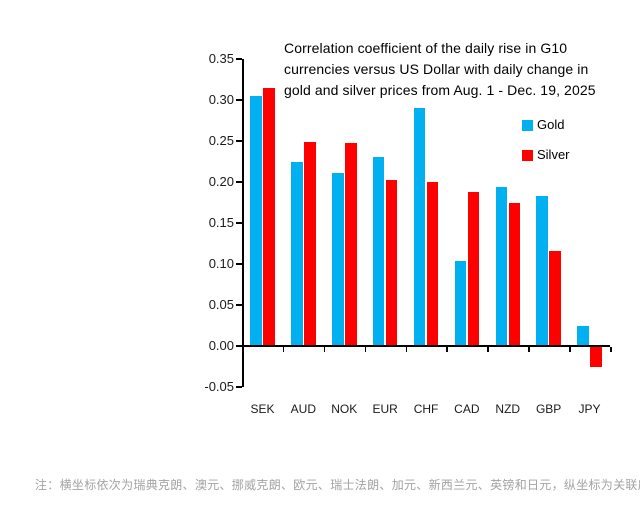 The image size is (640, 509). Describe the element at coordinates (583, 335) in the screenshot. I see `bar-gold-jpy` at that location.